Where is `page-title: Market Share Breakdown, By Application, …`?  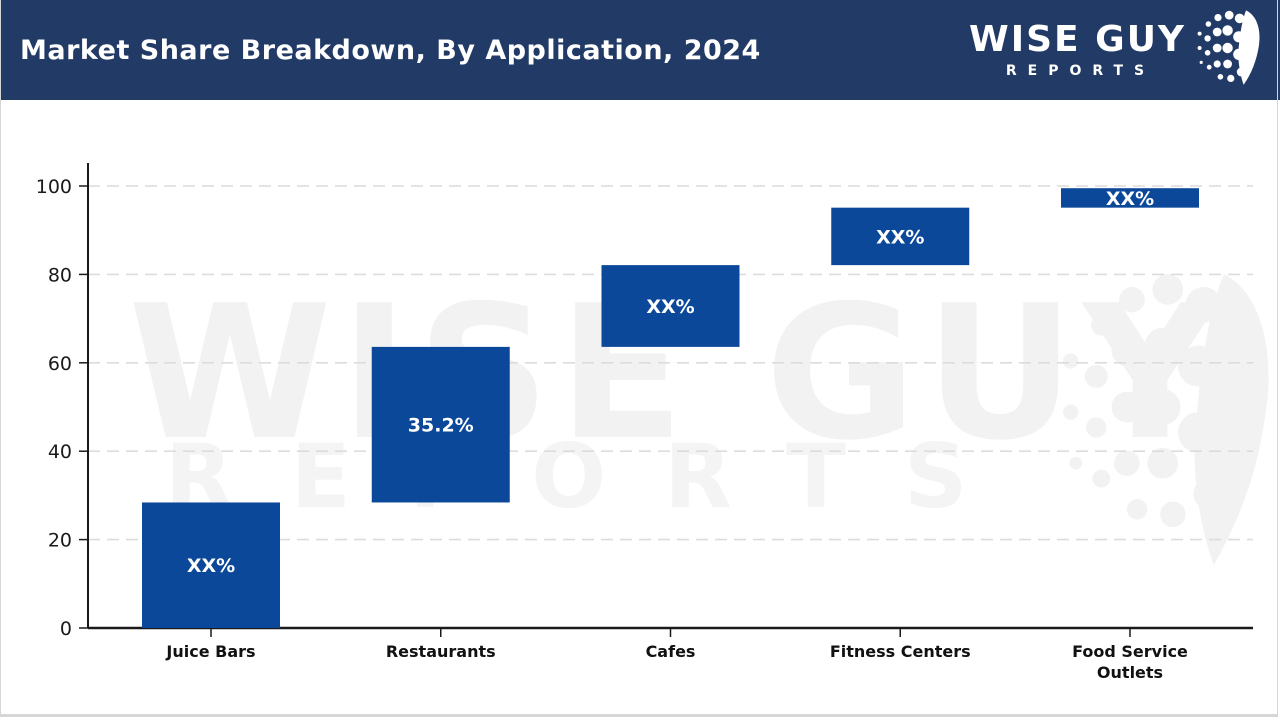 page-title: Market Share Breakdown, By Application, … is located at coordinates (390, 50).